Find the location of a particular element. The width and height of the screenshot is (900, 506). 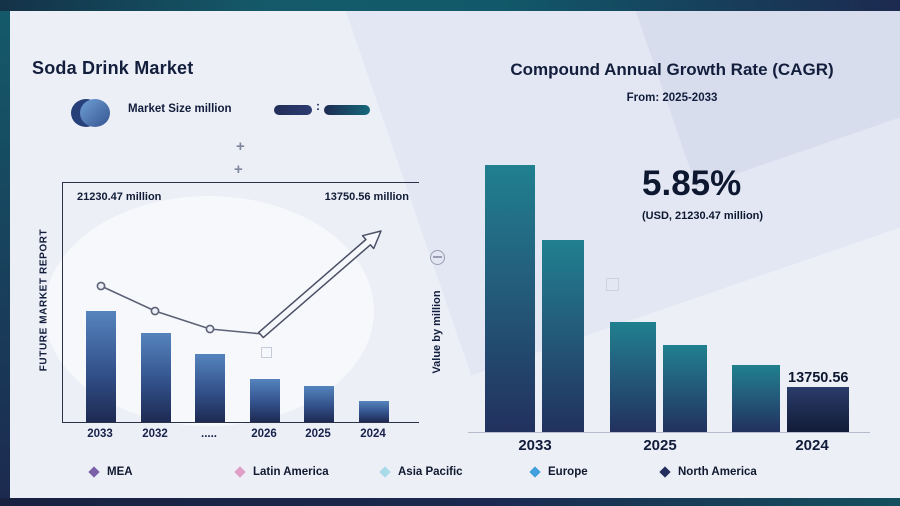

left-edge-bar is located at coordinates (5, 254).